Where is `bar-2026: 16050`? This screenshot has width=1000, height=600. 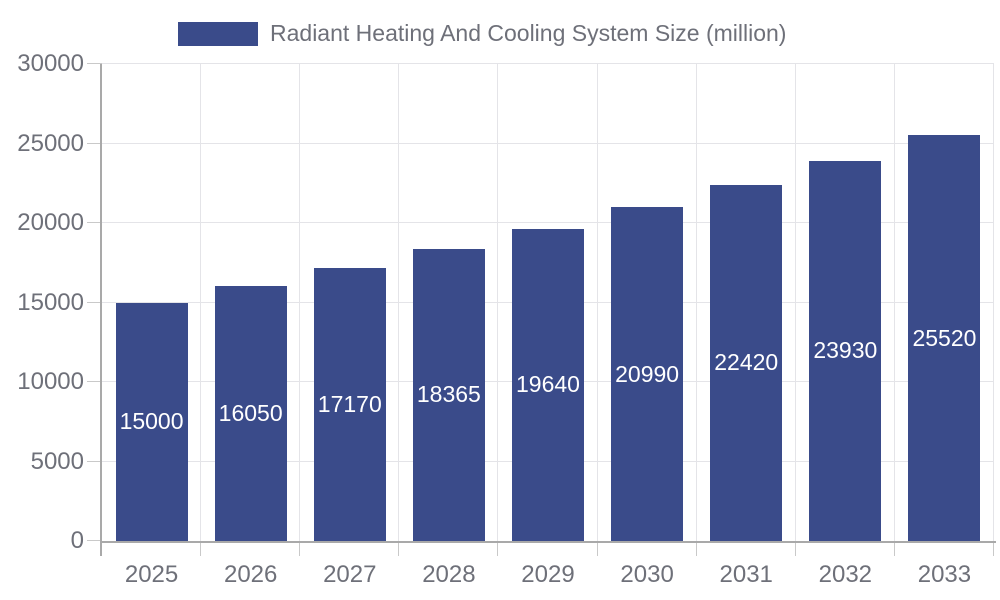
bar-2026: 16050 is located at coordinates (250, 413).